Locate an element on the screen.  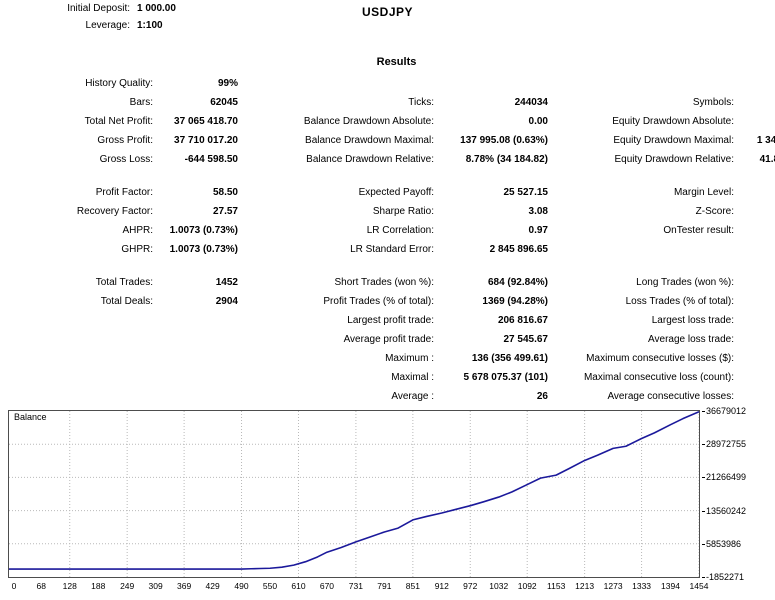
x-tick-label: 490 is located at coordinates (241, 586).